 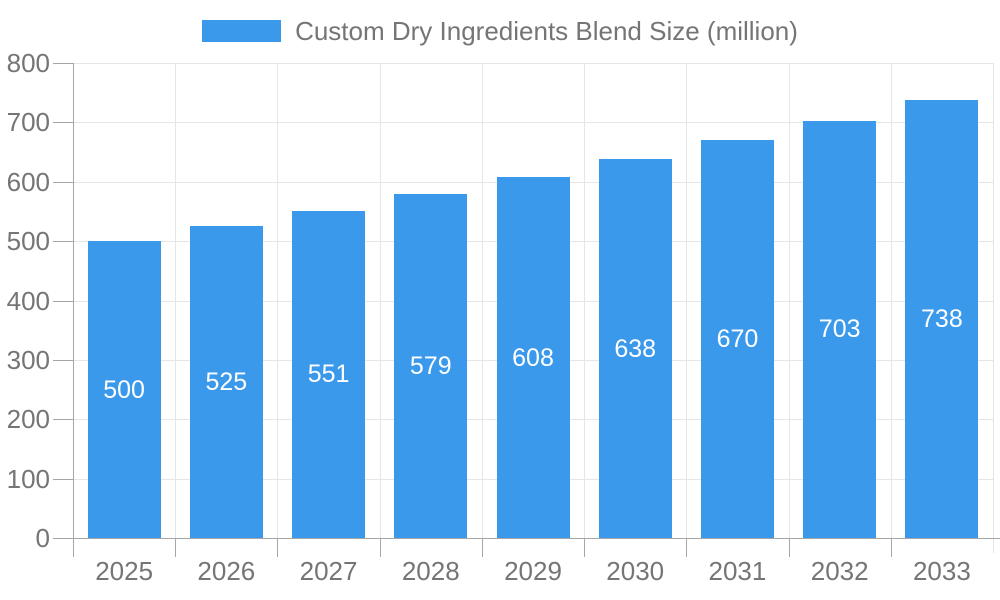 I want to click on y-axis-line, so click(x=73, y=310).